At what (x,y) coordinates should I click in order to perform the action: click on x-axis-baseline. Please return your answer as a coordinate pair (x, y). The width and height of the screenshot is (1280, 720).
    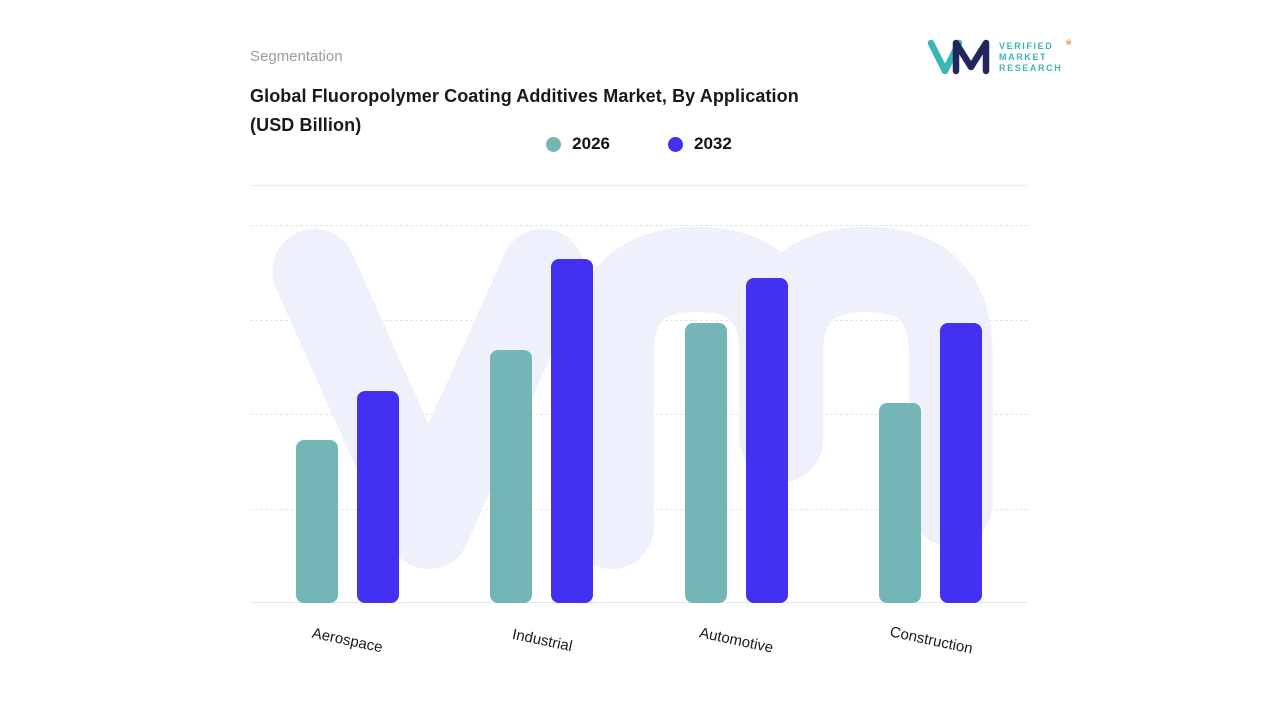
    Looking at the image, I should click on (639, 602).